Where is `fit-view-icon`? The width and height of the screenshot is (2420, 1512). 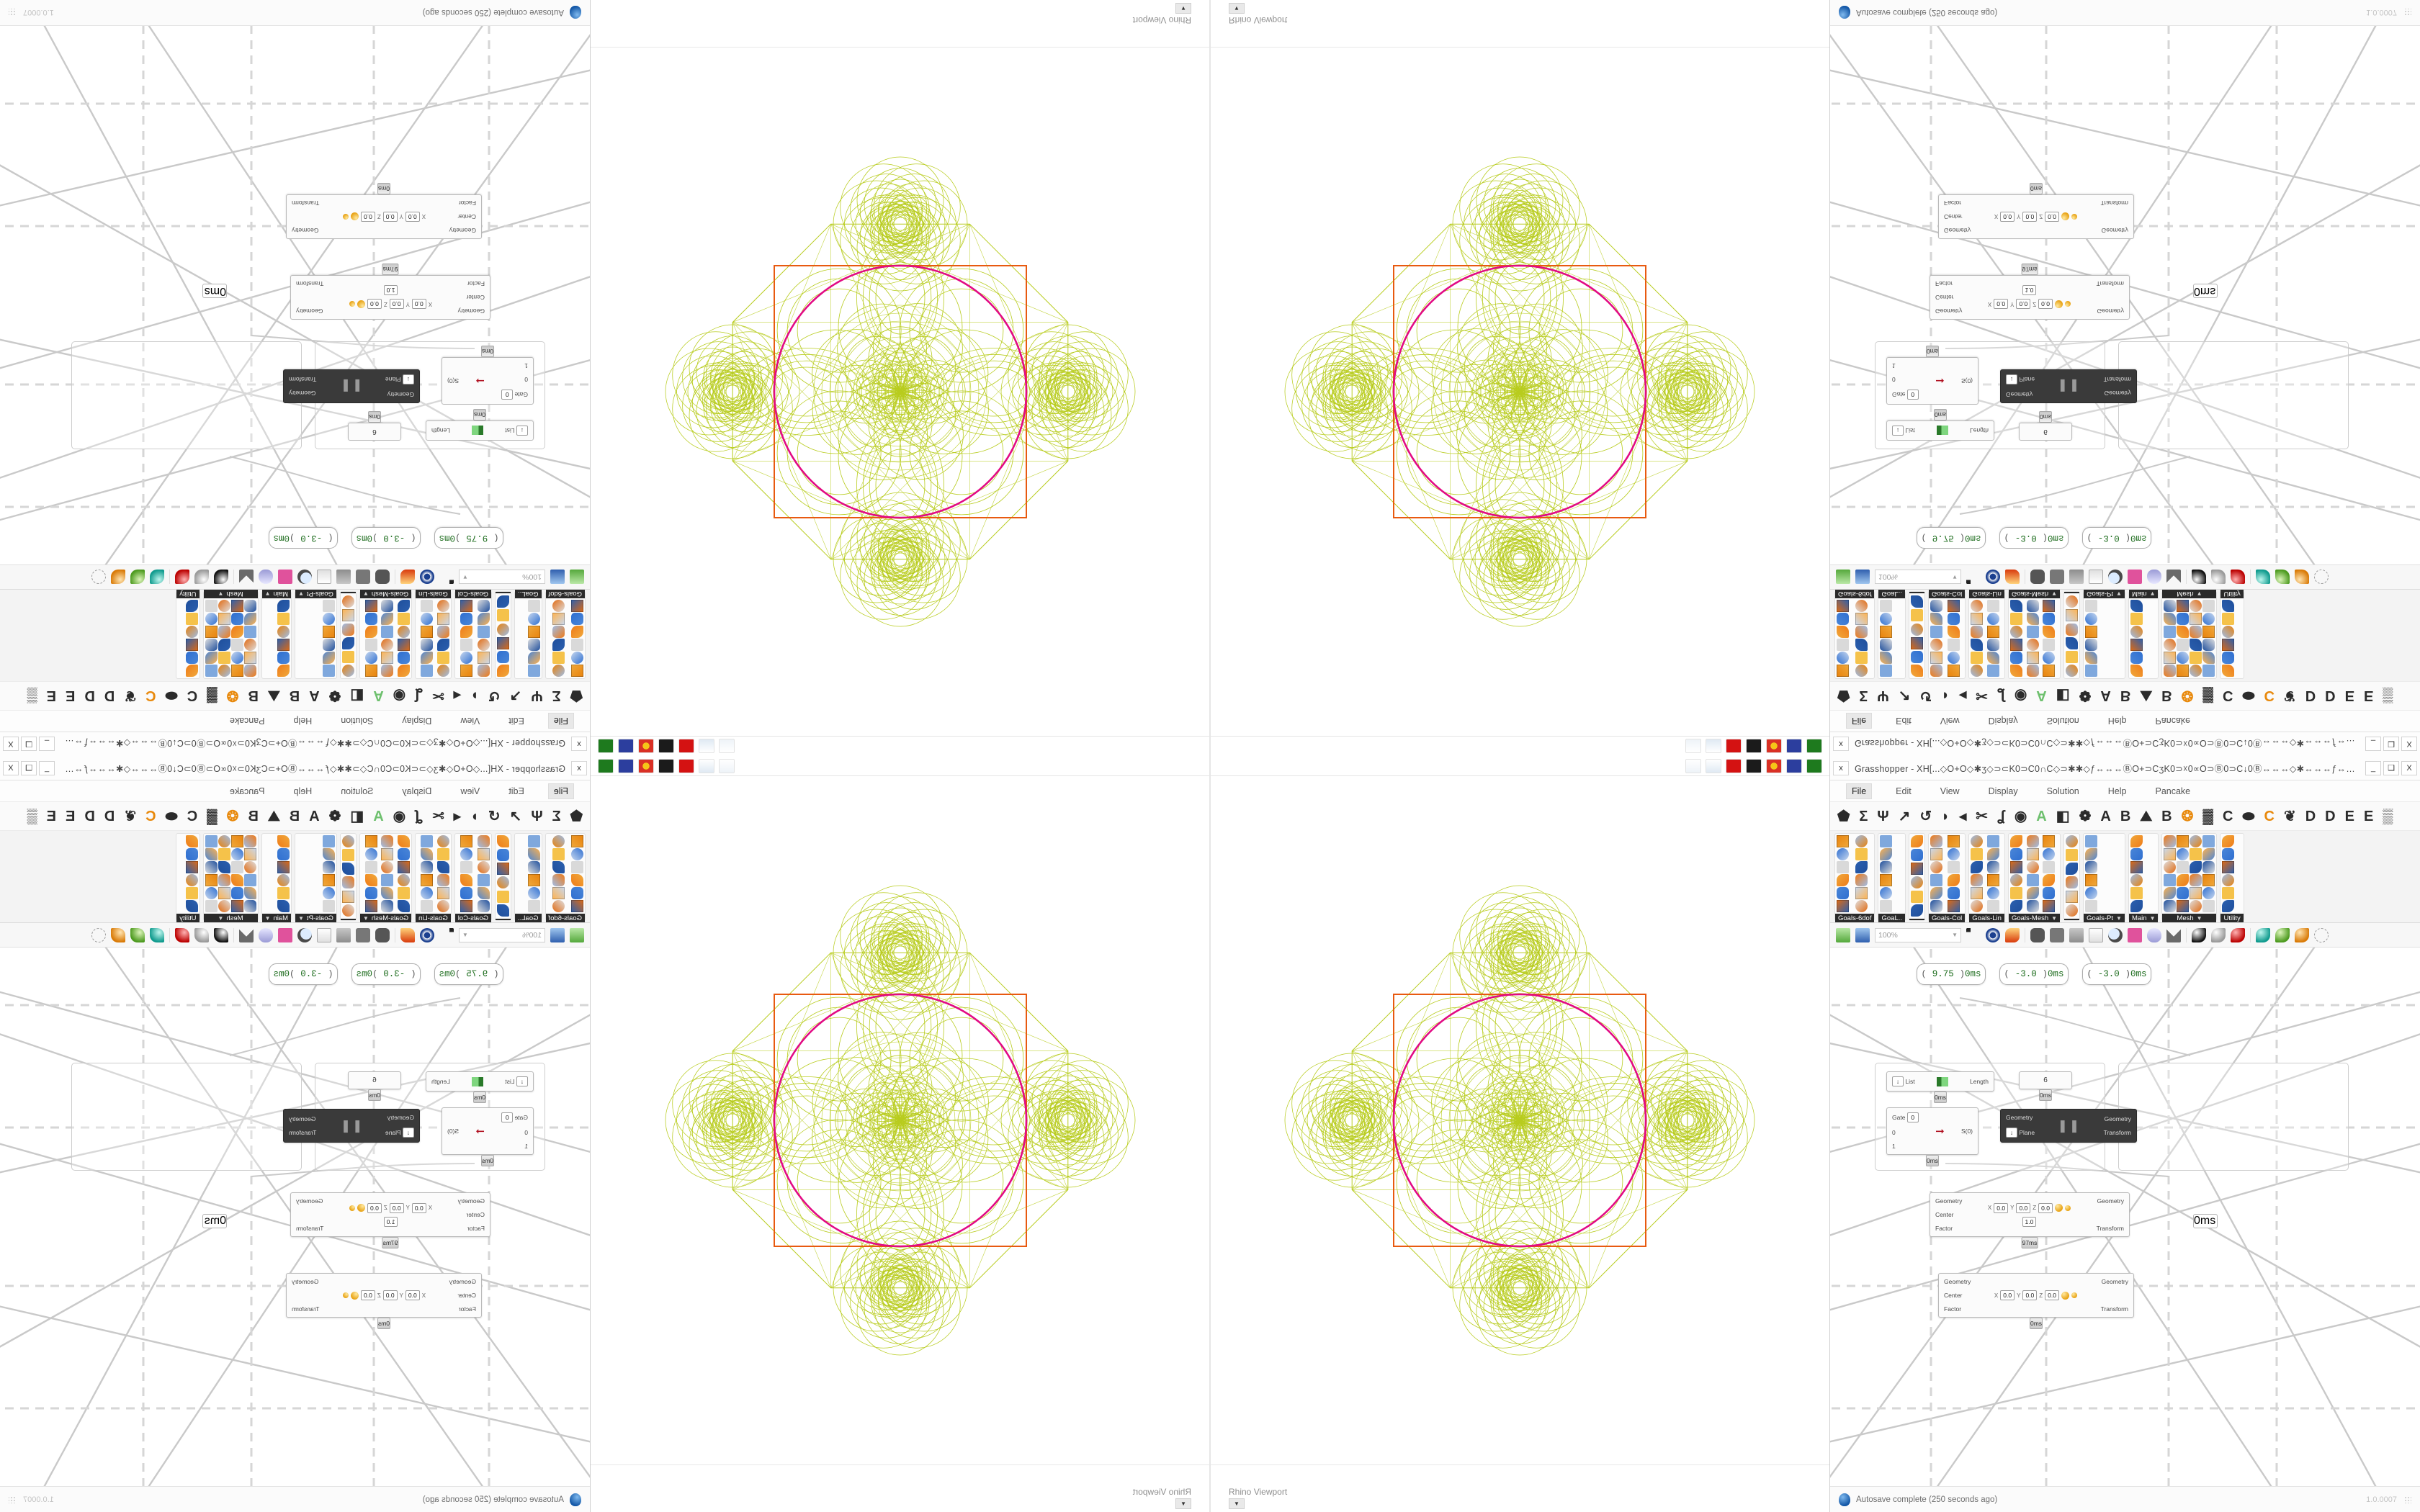
fit-view-icon is located at coordinates (1968, 929).